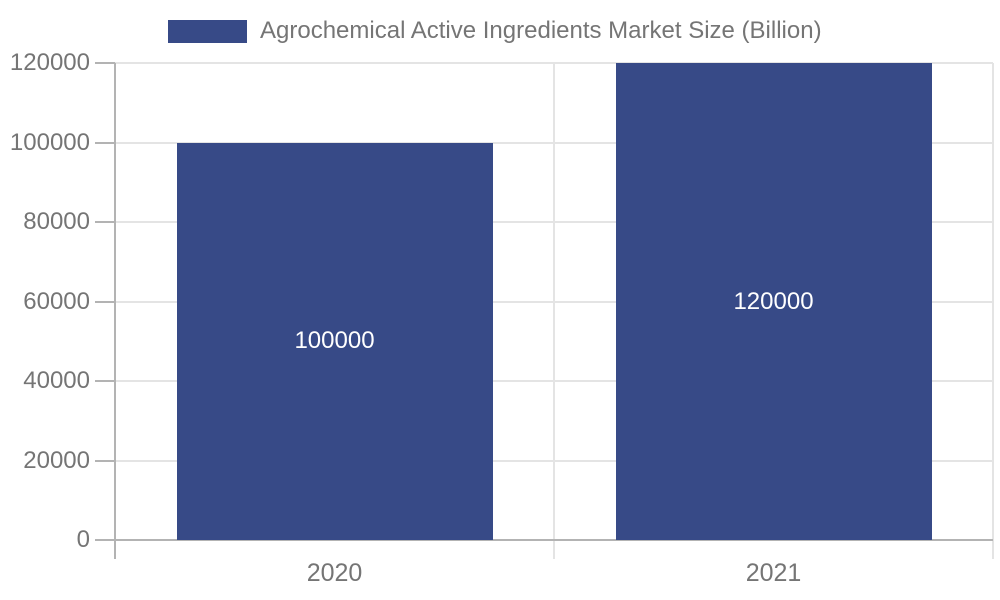 The width and height of the screenshot is (1000, 600). Describe the element at coordinates (773, 573) in the screenshot. I see `x-axis-label-2021: 2021` at that location.